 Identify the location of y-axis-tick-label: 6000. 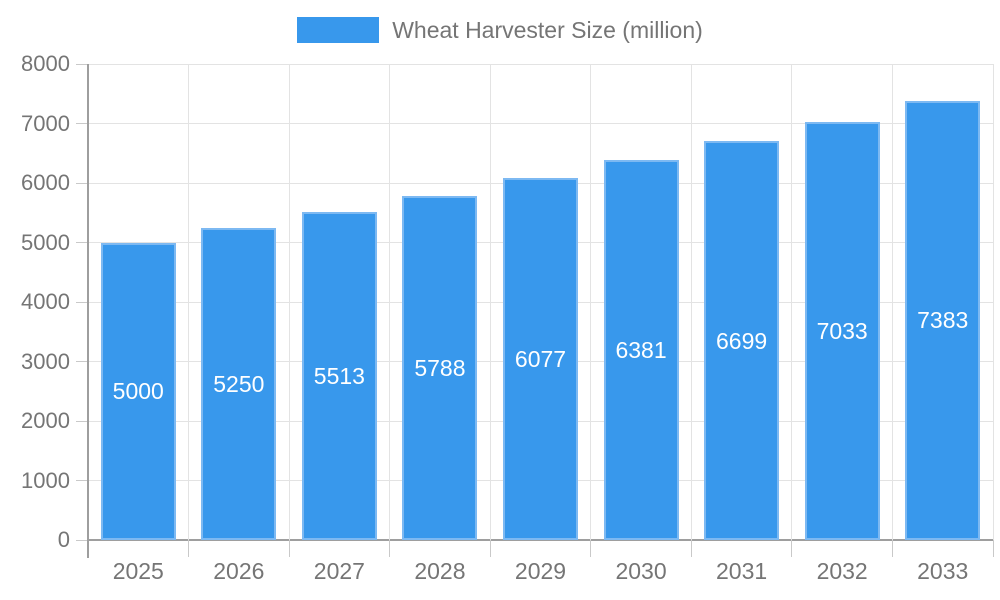
(45, 182).